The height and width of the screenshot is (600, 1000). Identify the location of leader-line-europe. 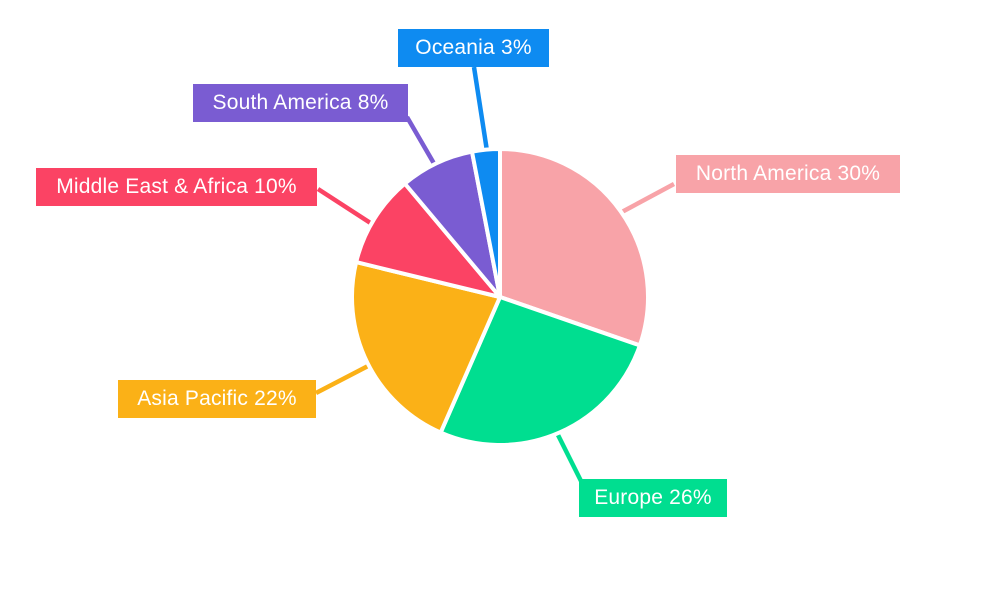
(569, 458).